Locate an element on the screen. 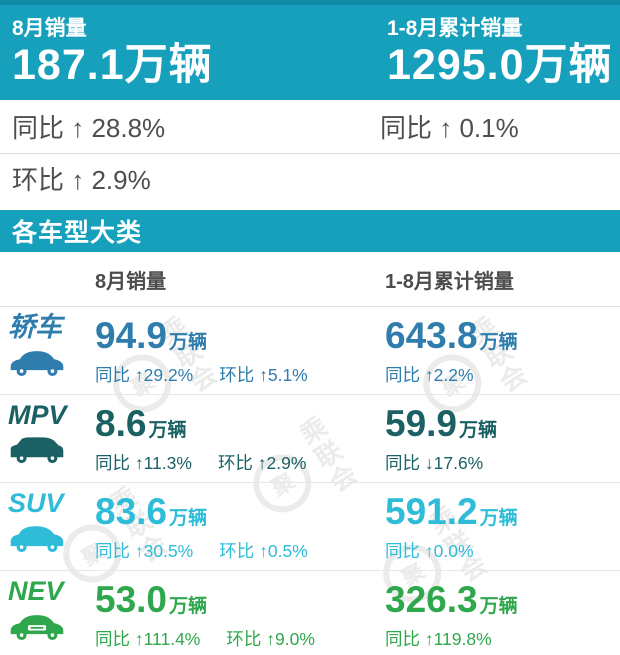 Image resolution: width=620 pixels, height=655 pixels. row-label: SUV is located at coordinates (36, 503).